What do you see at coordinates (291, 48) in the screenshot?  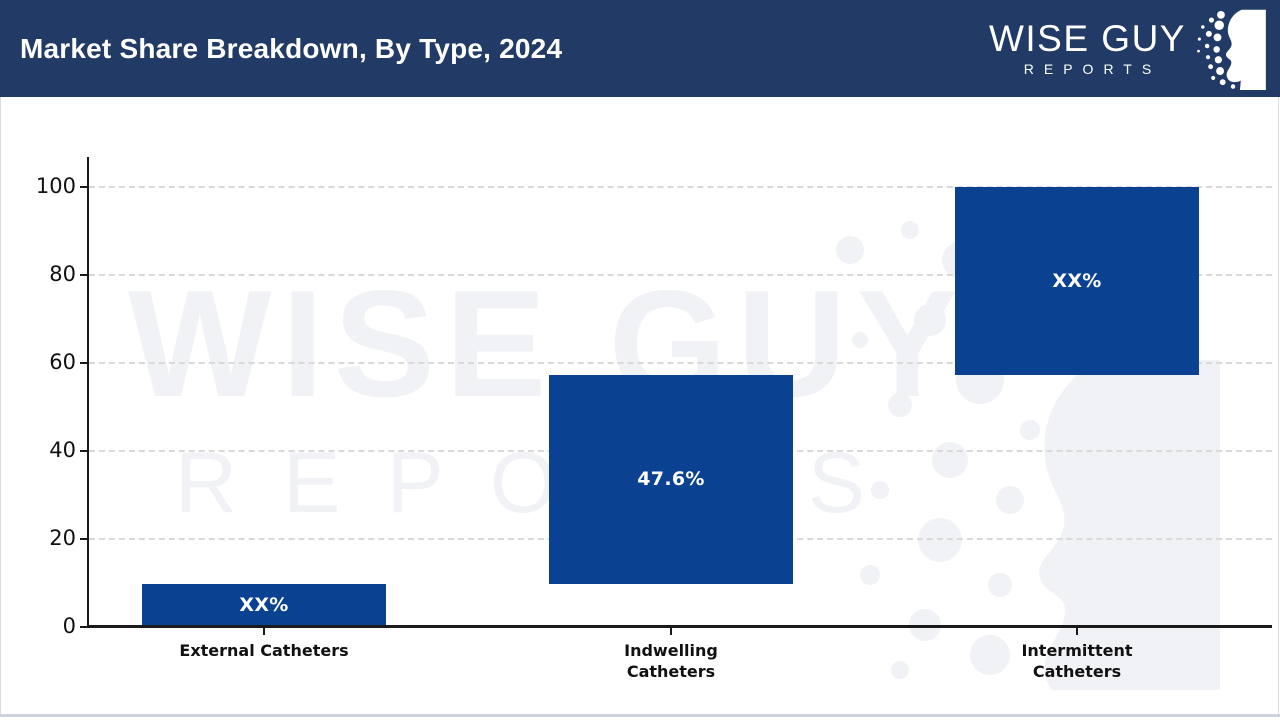 I see `page-title: Market Share Breakdown, By Type, 2024` at bounding box center [291, 48].